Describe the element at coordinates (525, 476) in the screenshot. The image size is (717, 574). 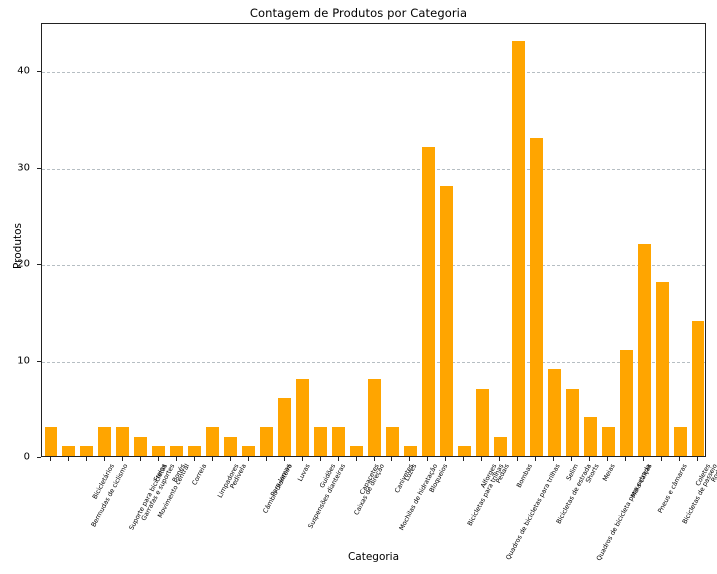
I see `x-tick-label: Bombas` at that location.